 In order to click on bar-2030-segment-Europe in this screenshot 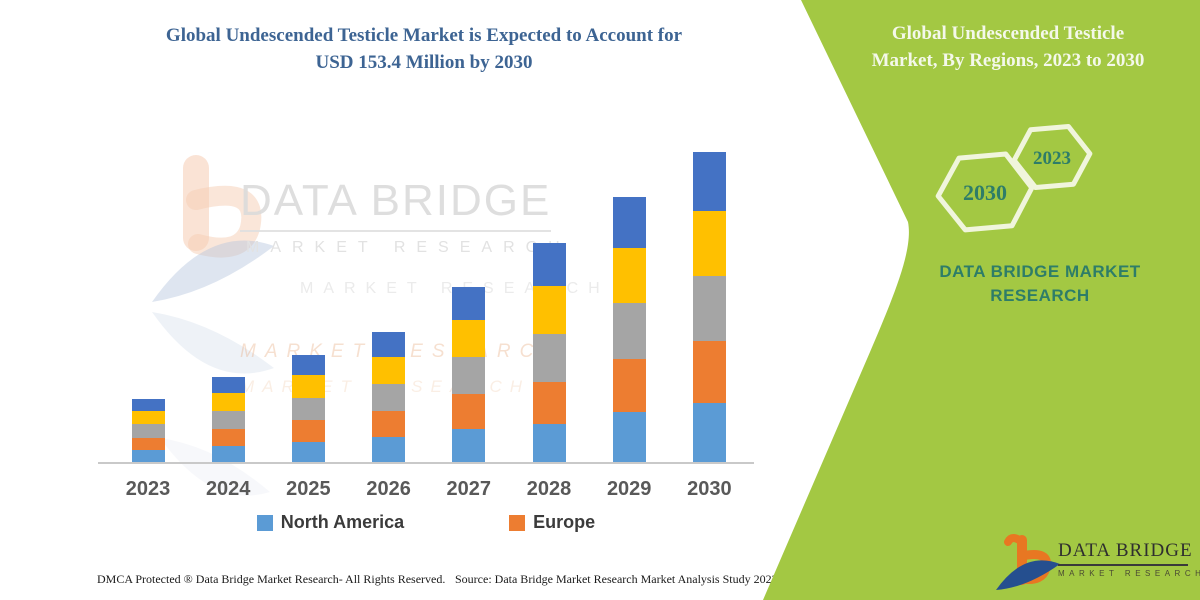, I will do `click(709, 372)`.